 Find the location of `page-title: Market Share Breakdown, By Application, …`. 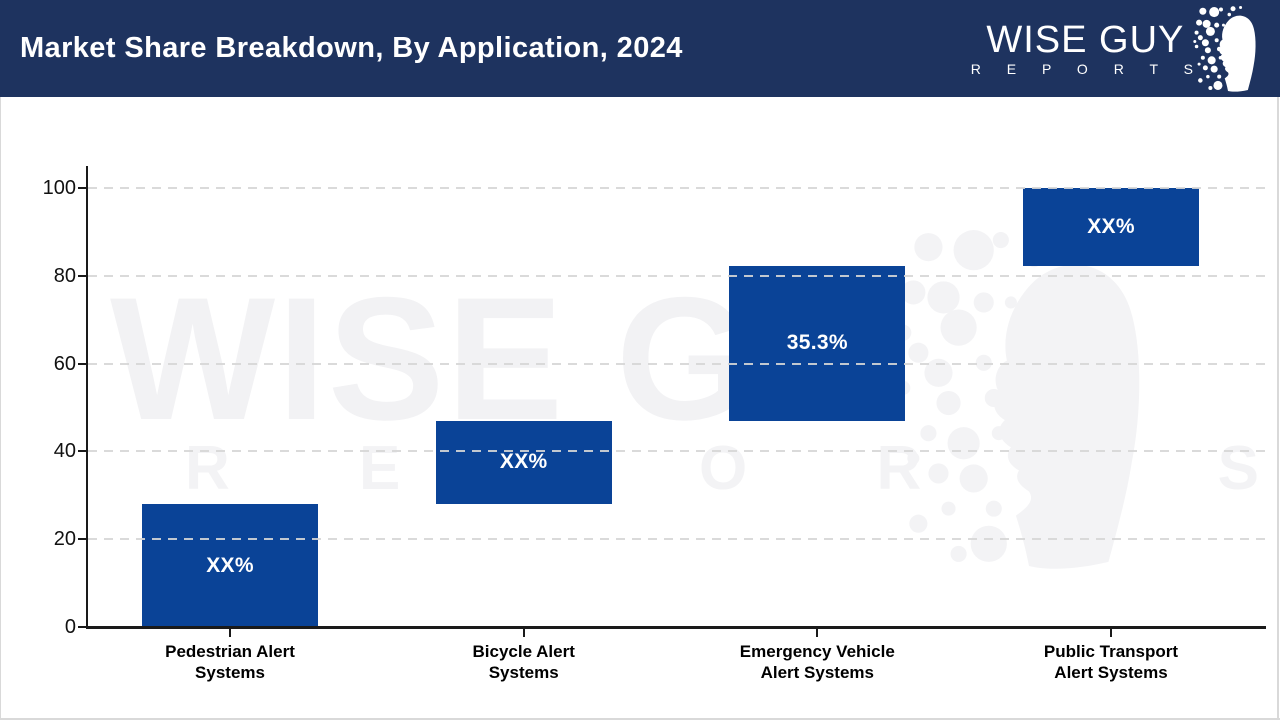

page-title: Market Share Breakdown, By Application, … is located at coordinates (351, 48).